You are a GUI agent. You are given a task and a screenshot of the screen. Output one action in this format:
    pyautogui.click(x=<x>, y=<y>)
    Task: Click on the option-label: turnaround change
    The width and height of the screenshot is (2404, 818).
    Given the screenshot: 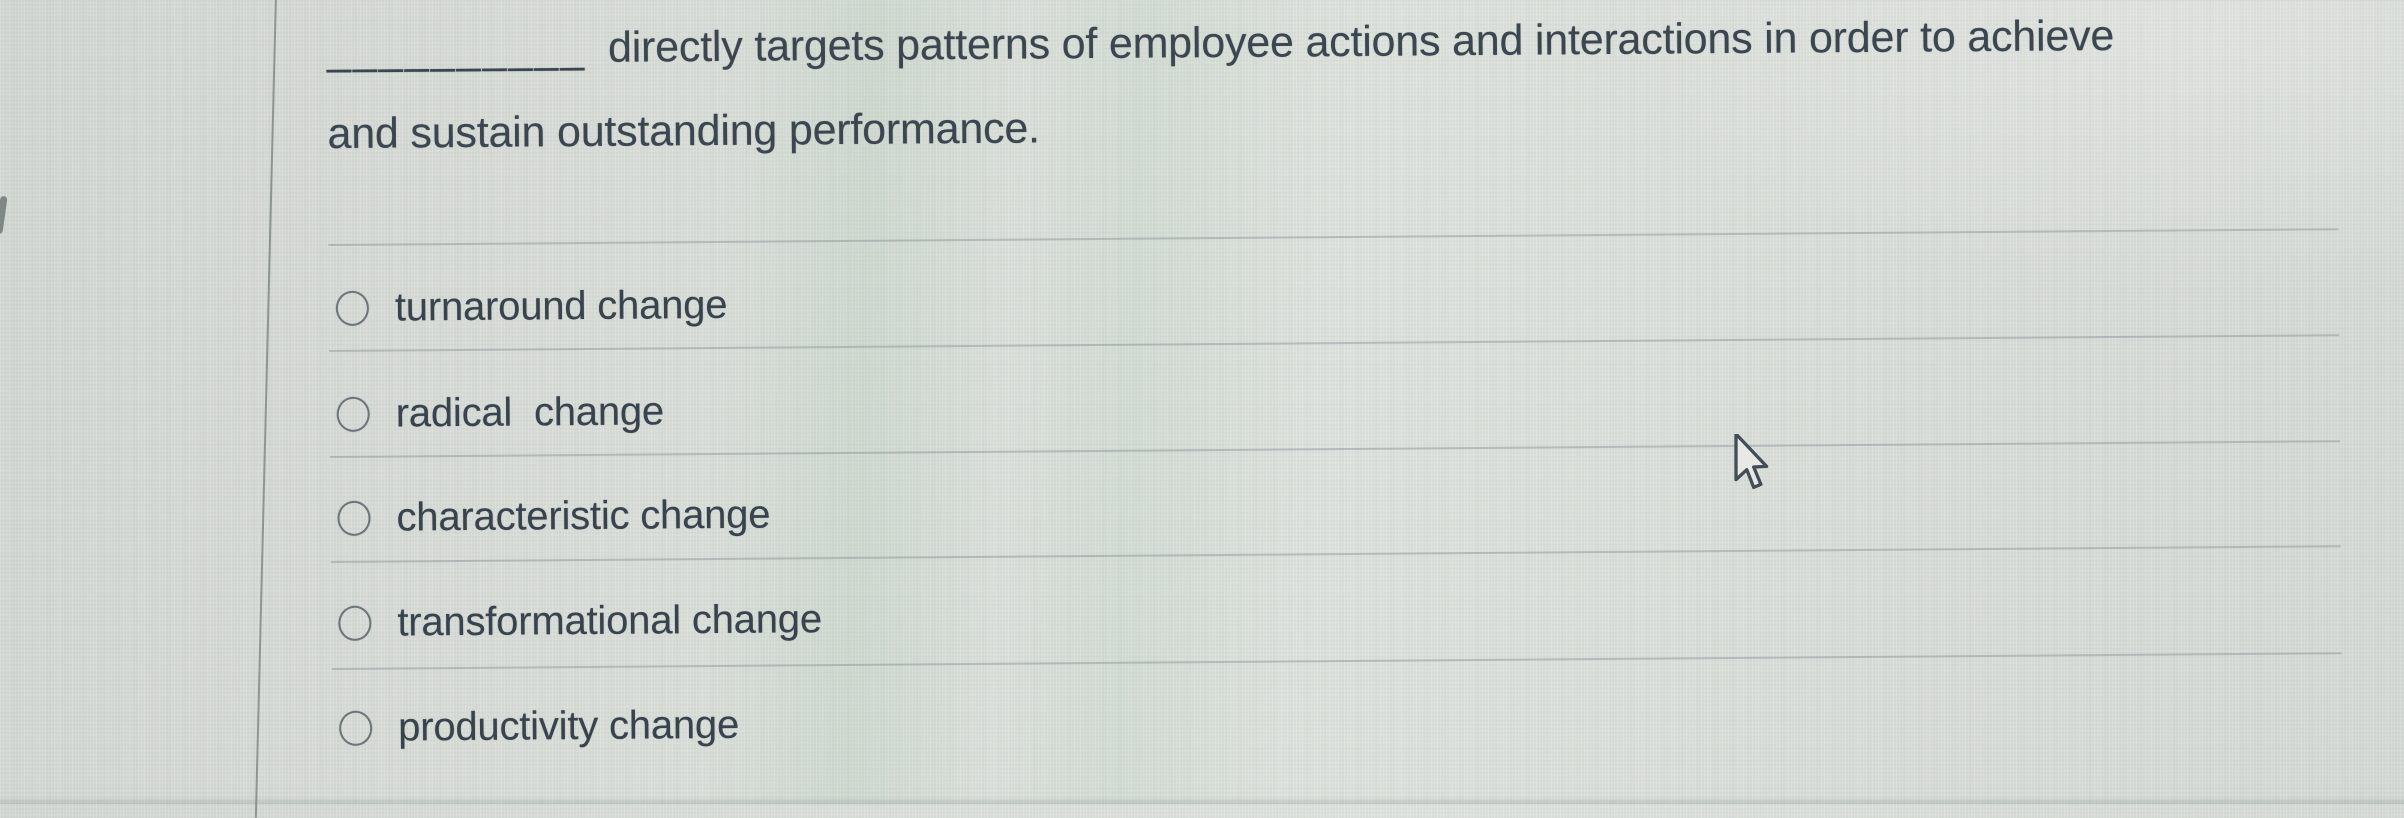 What is the action you would take?
    pyautogui.click(x=561, y=306)
    